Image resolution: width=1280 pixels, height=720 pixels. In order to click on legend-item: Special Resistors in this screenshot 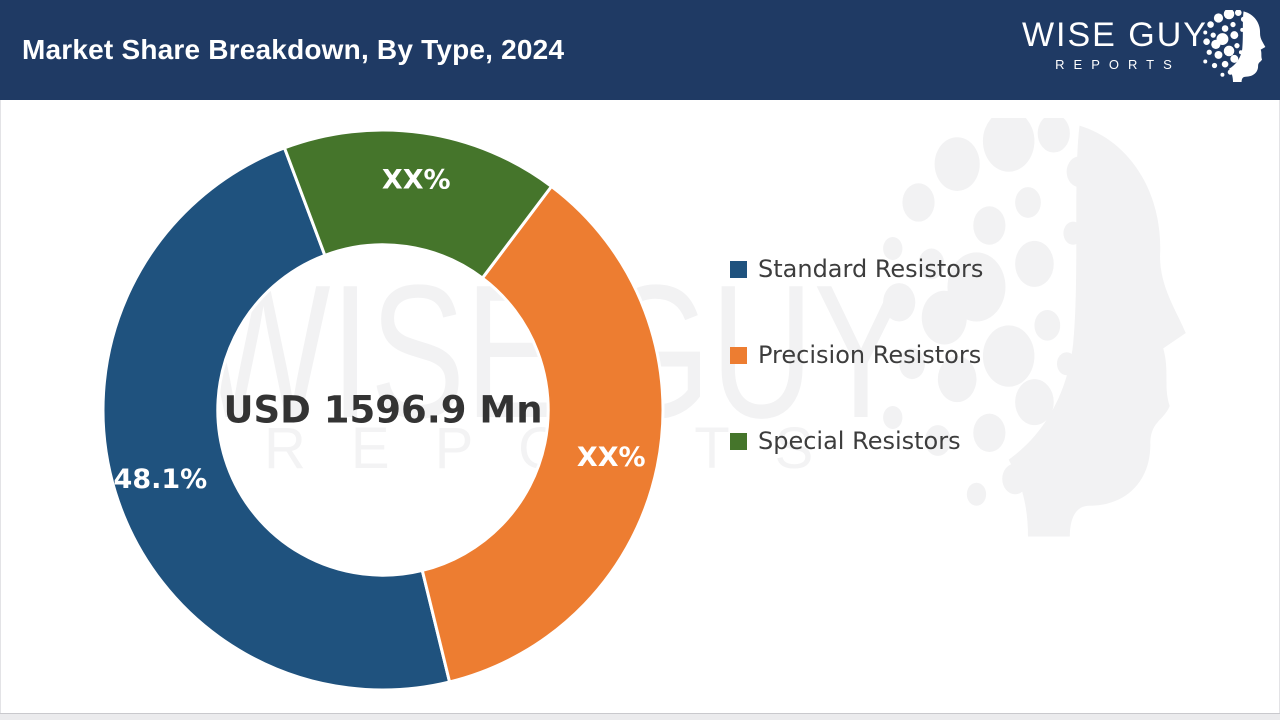, I will do `click(856, 441)`.